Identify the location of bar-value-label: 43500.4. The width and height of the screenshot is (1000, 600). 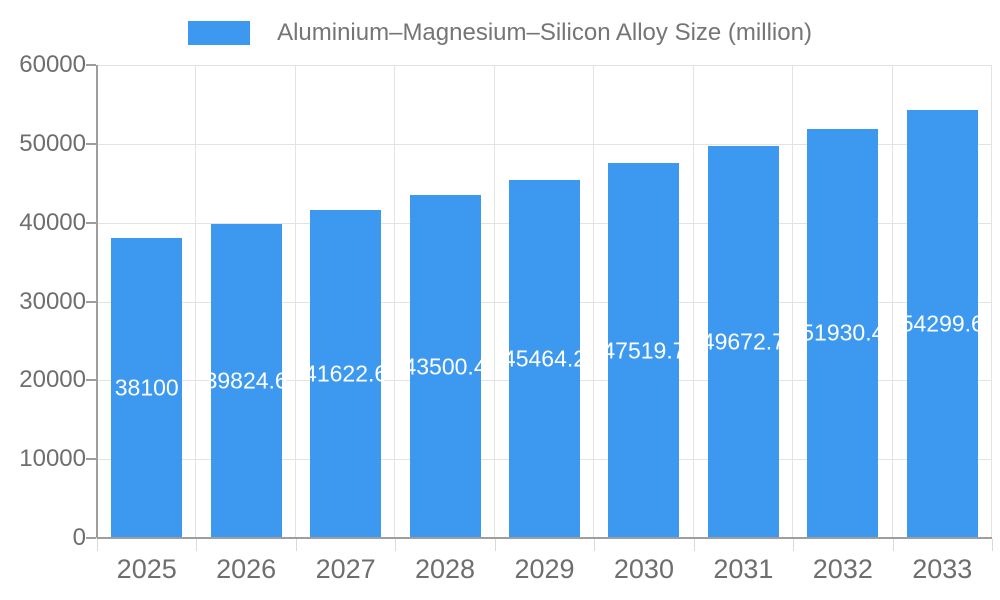
(445, 366).